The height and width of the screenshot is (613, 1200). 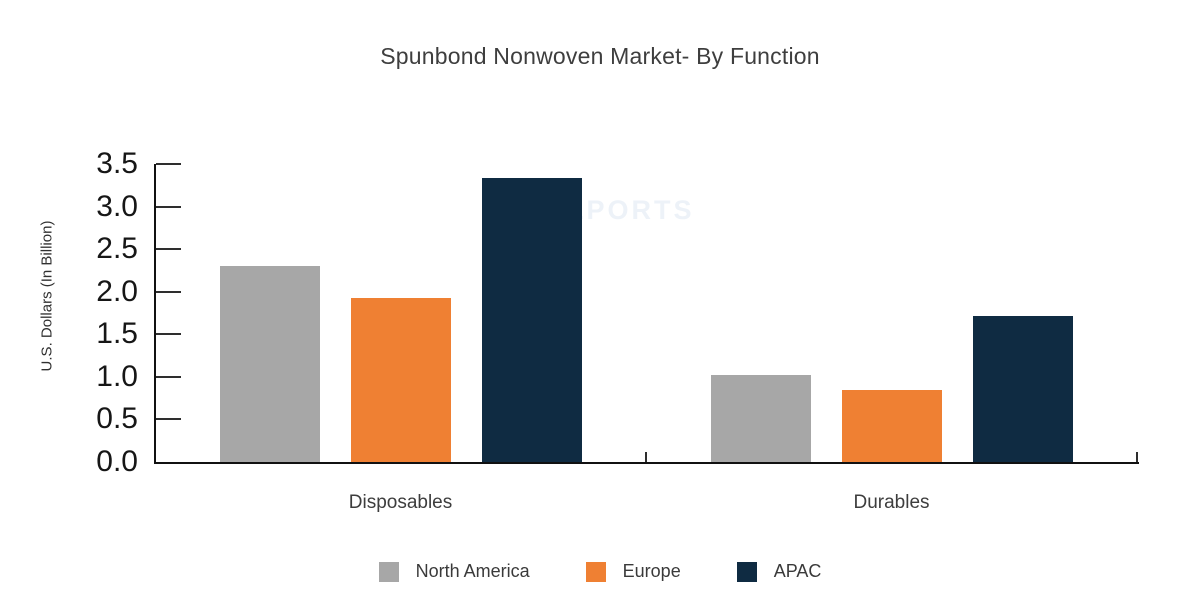 I want to click on category-label-disposables: Disposables, so click(x=400, y=502).